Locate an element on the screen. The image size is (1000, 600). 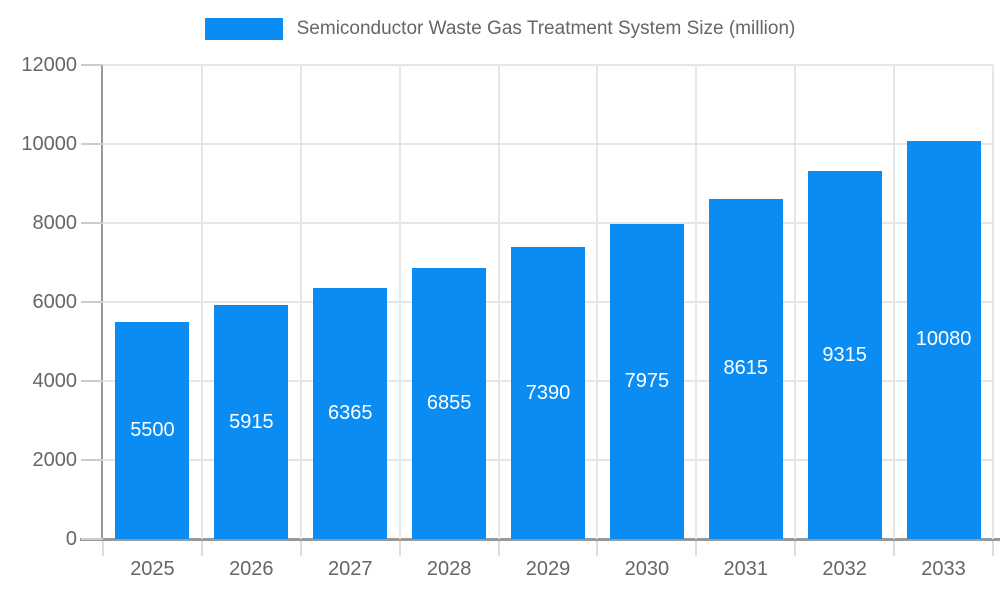
bar-2031: 8615 is located at coordinates (745, 368).